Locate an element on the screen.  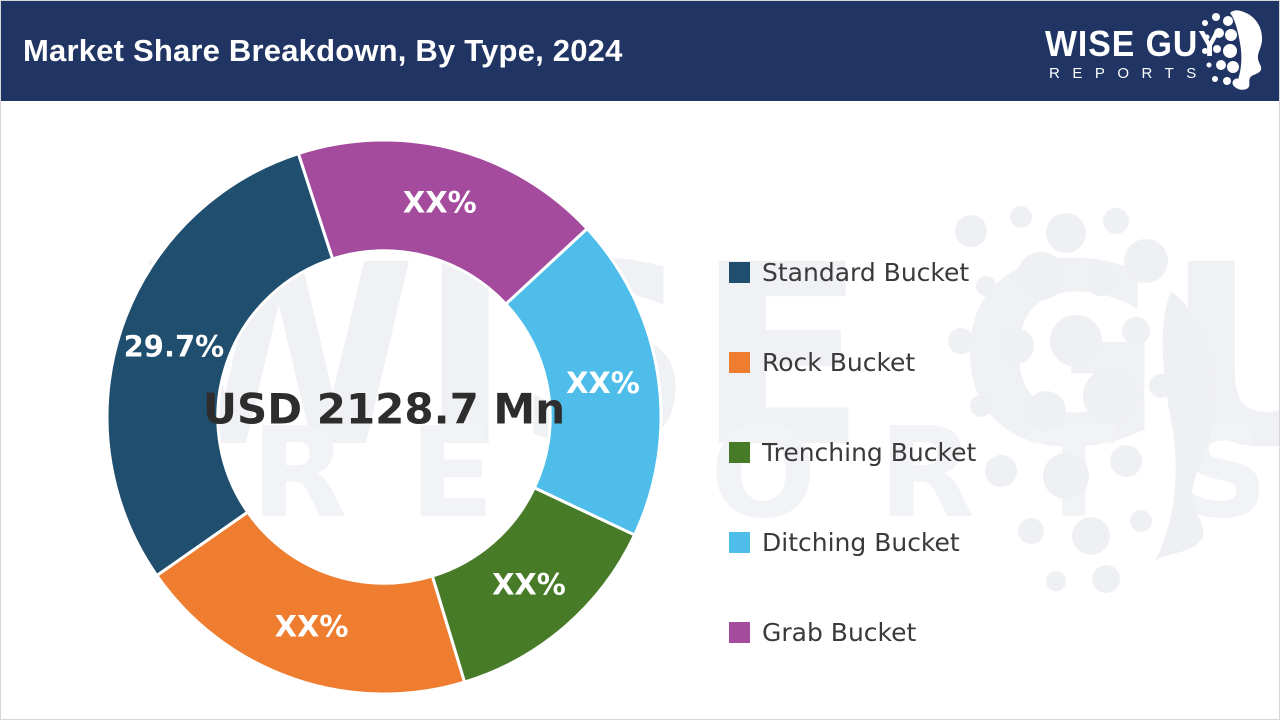
slice-label-rock-bucket: XX% is located at coordinates (312, 626).